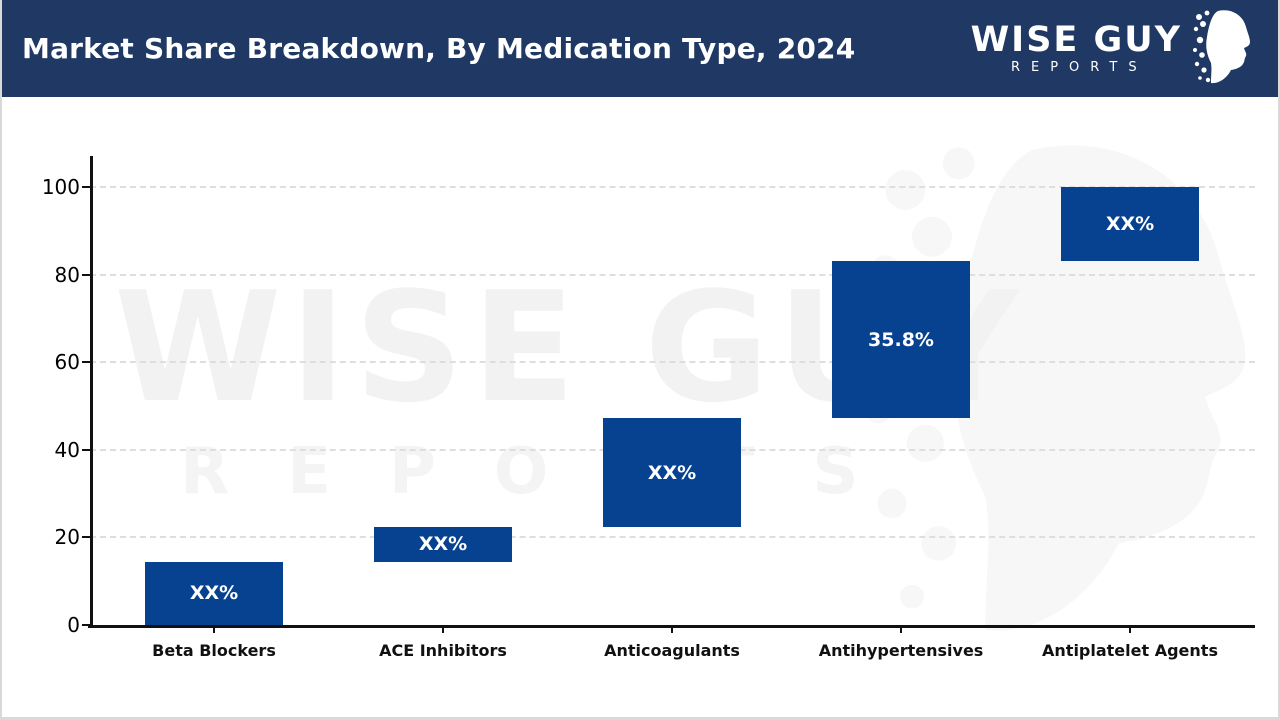 The width and height of the screenshot is (1280, 720). I want to click on x-category-label: Beta Blockers, so click(214, 650).